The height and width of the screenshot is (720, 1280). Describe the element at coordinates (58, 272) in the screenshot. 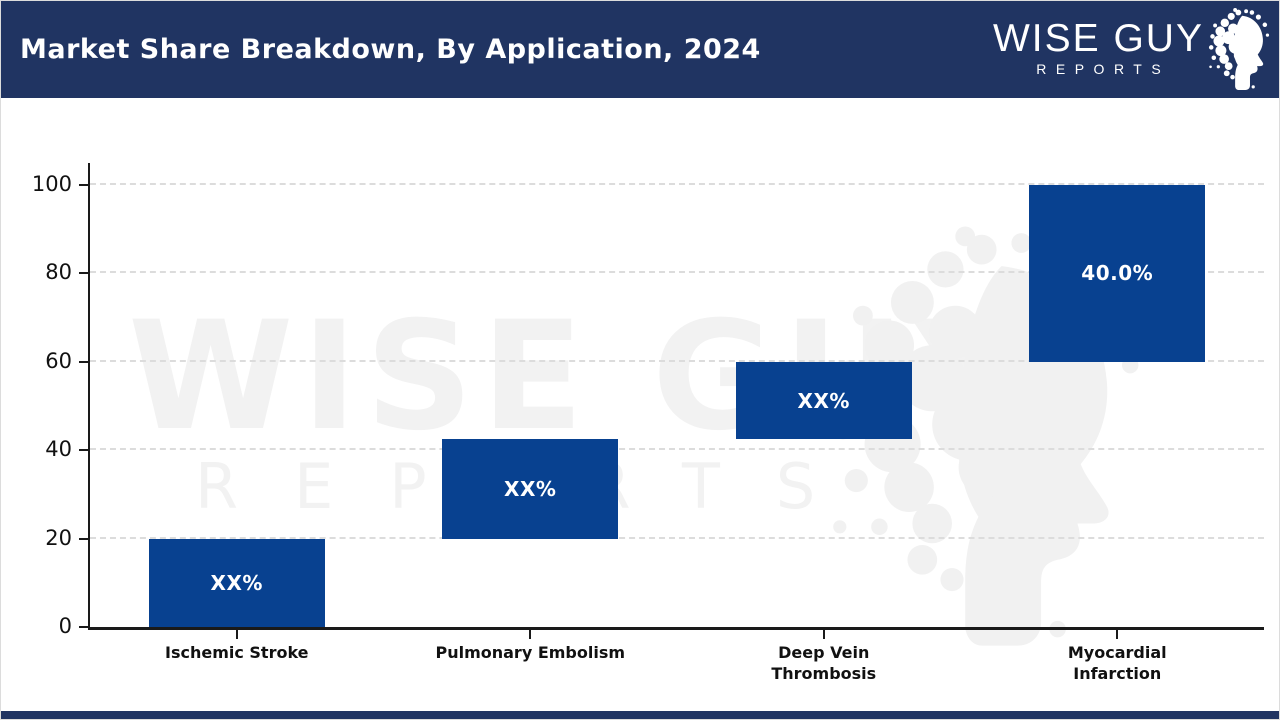

I see `y-tick-label: 80` at that location.